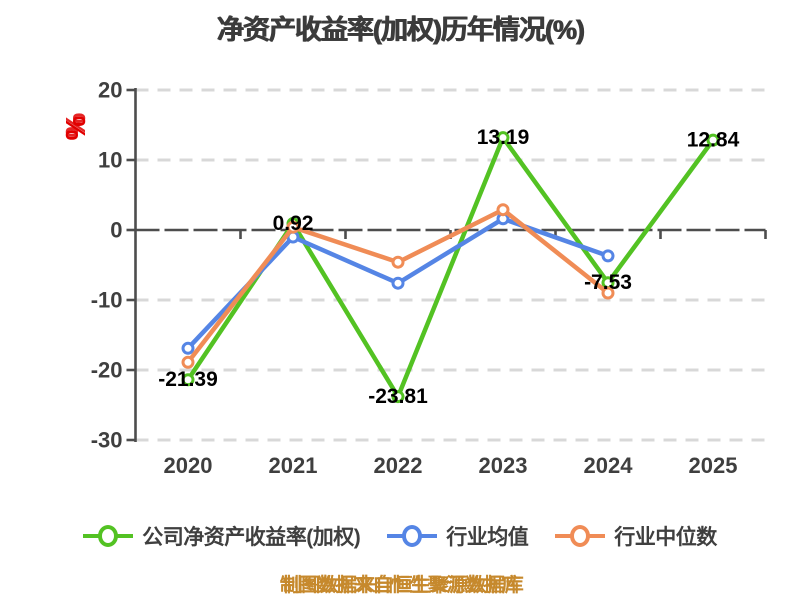 The image size is (800, 600). What do you see at coordinates (251, 537) in the screenshot?
I see `legend-label-company: 公司净资产收益率(加权)` at bounding box center [251, 537].